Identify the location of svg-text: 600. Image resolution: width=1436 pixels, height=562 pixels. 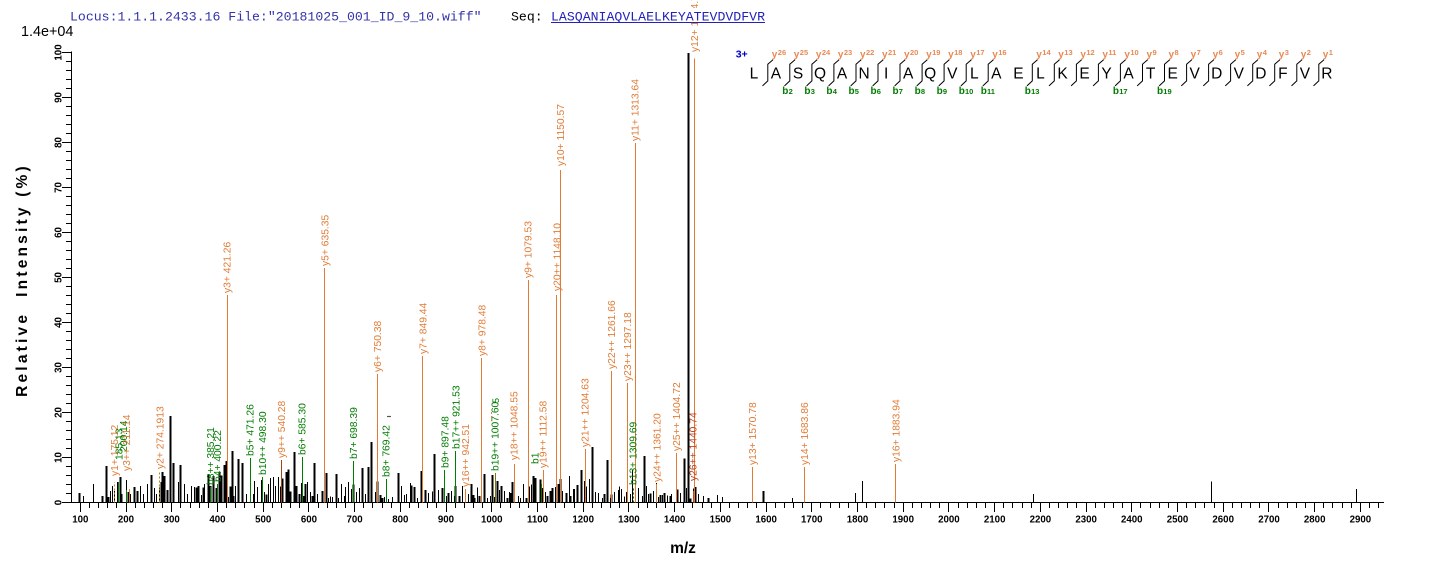
(309, 520).